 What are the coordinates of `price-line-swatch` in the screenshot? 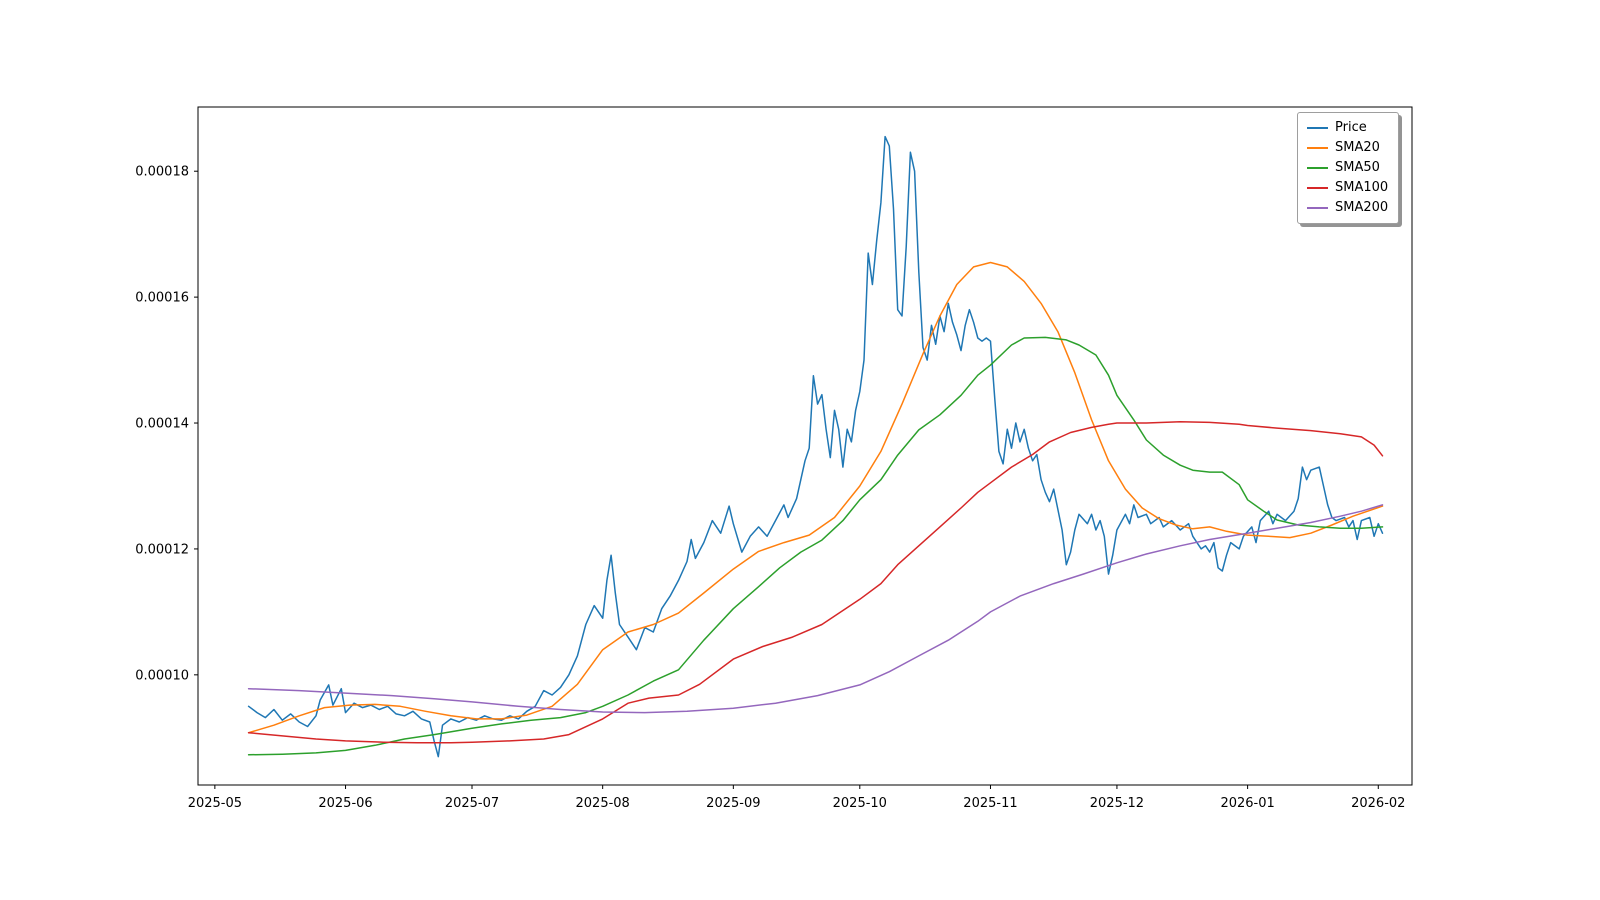 It's located at (1317, 128).